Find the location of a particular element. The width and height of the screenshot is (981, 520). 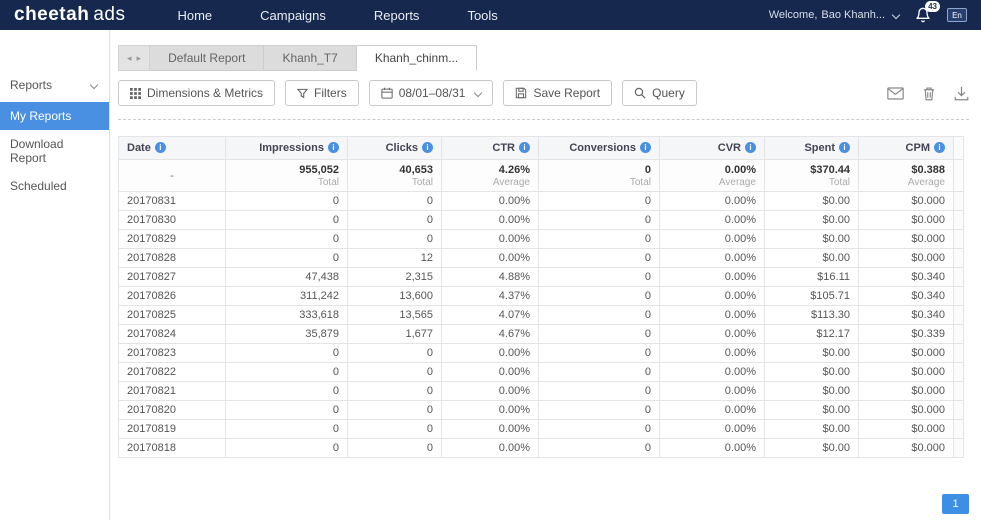

welcome-label: Welcome, is located at coordinates (793, 15).